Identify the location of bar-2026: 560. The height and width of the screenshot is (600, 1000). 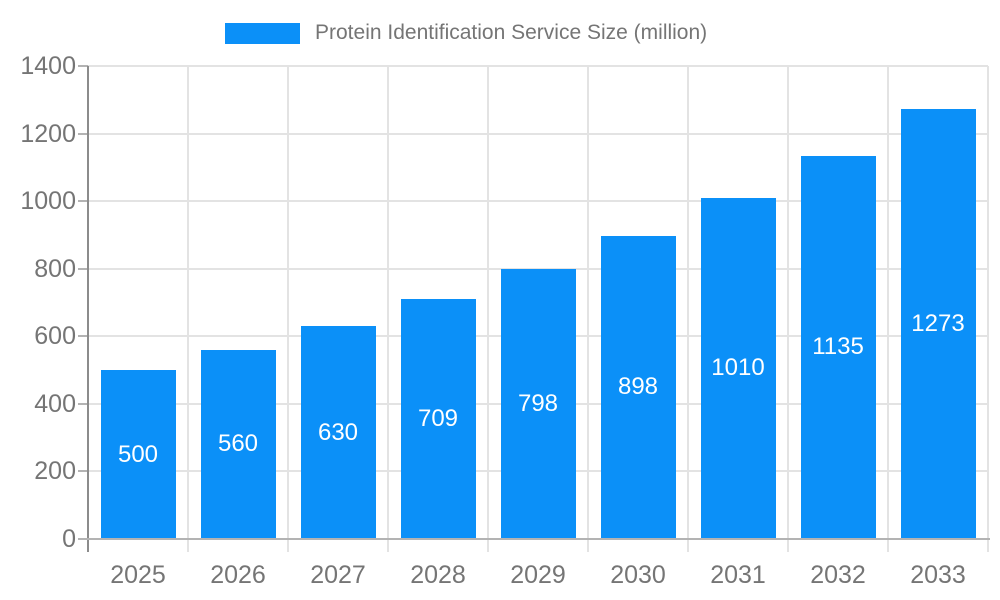
(238, 444).